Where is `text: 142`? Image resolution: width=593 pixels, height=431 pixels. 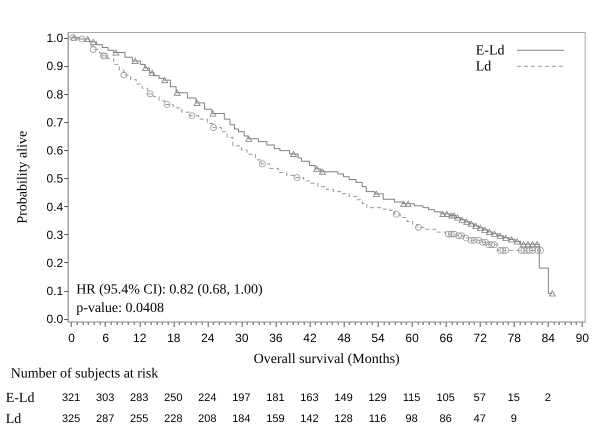
text: 142 is located at coordinates (309, 419).